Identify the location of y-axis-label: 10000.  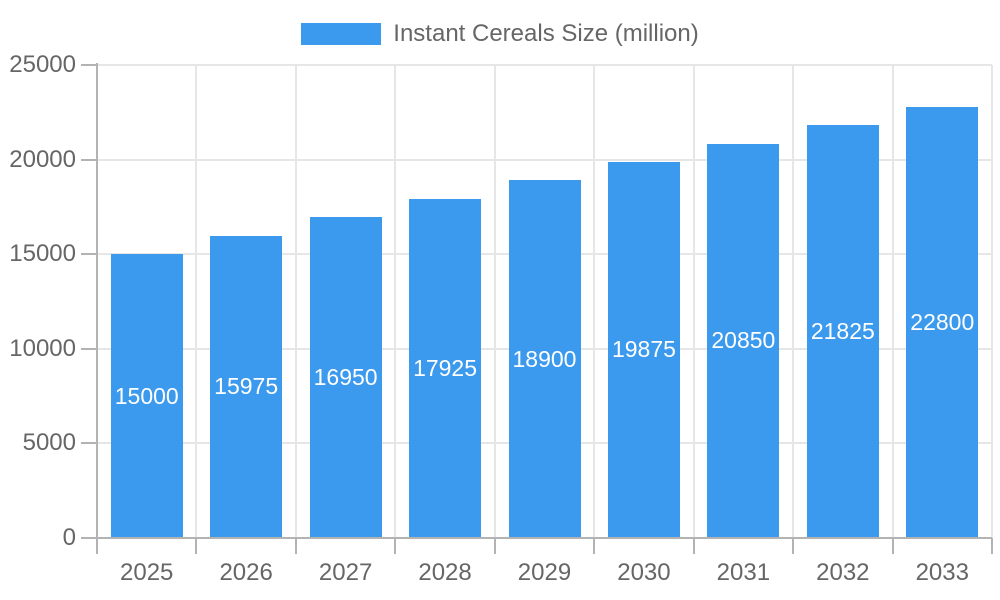
(42, 348).